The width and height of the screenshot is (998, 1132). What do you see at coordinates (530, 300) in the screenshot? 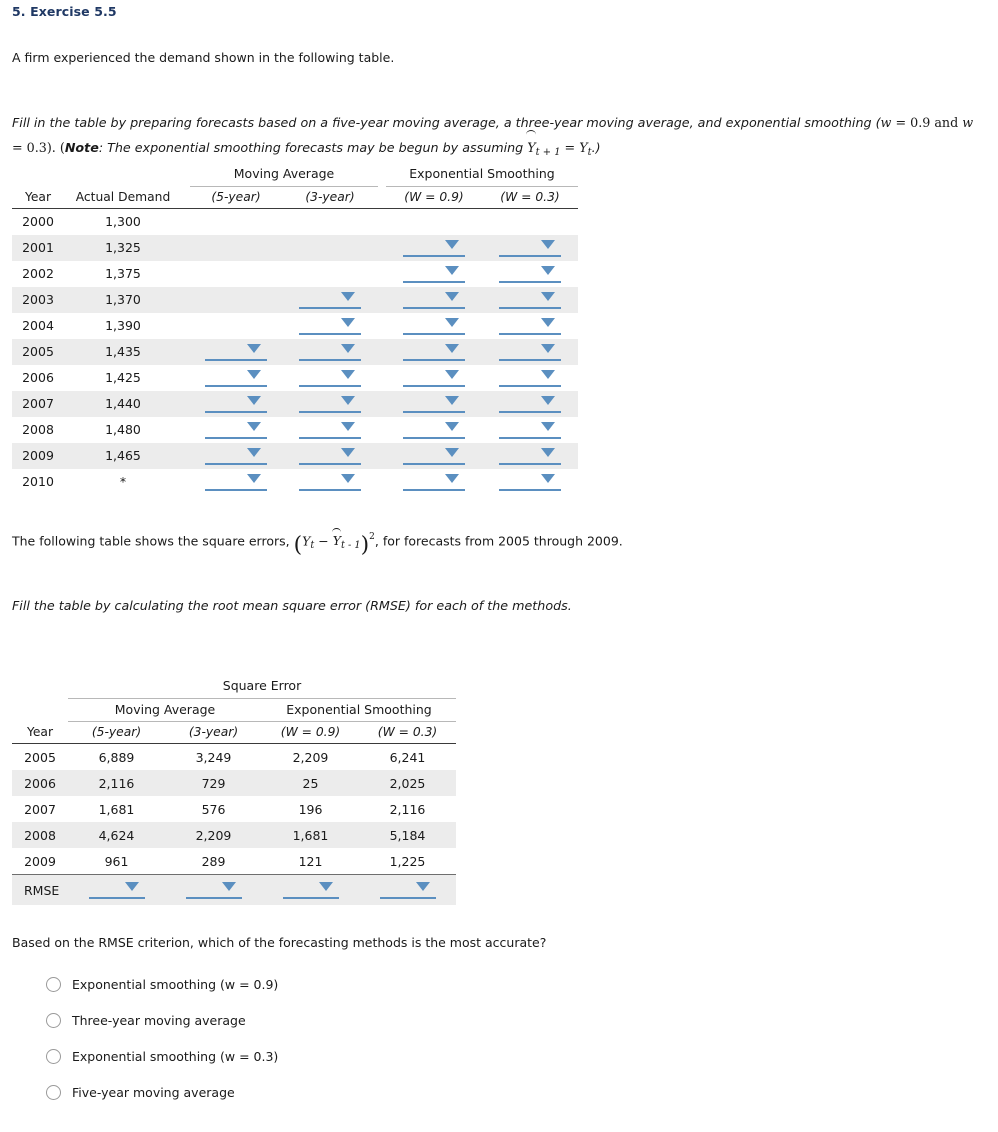
I see `dropdown-es03-2003` at bounding box center [530, 300].